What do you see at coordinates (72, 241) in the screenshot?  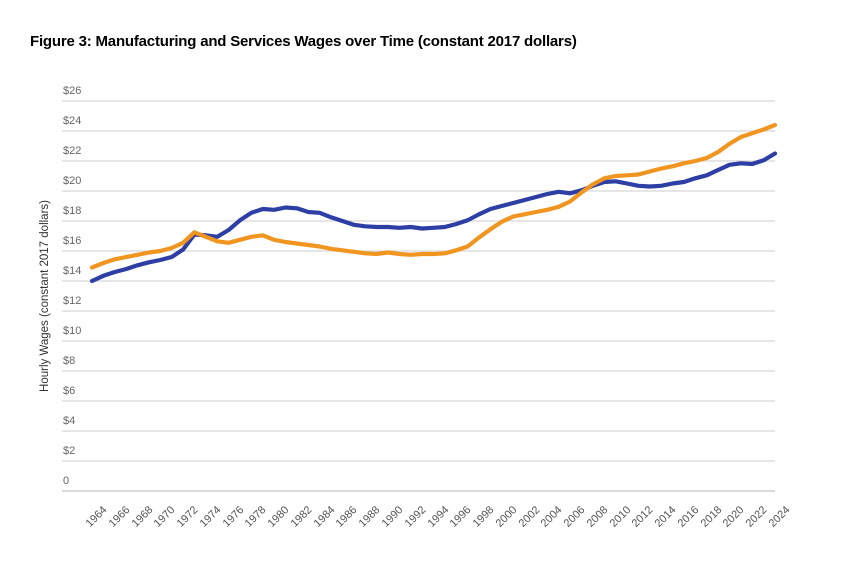 I see `y-tick-label: $16` at bounding box center [72, 241].